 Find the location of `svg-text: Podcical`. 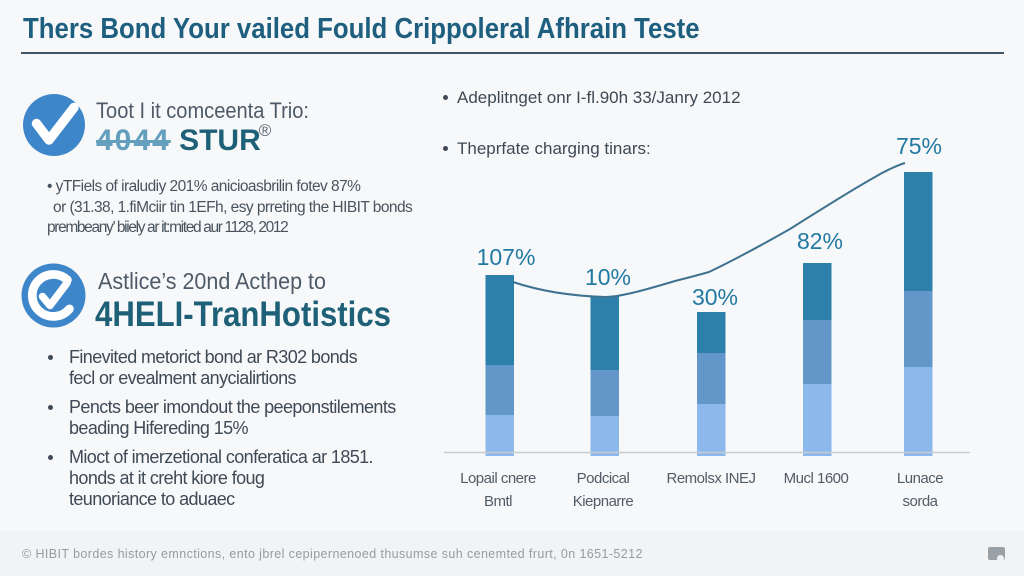

svg-text: Podcical is located at coordinates (603, 478).